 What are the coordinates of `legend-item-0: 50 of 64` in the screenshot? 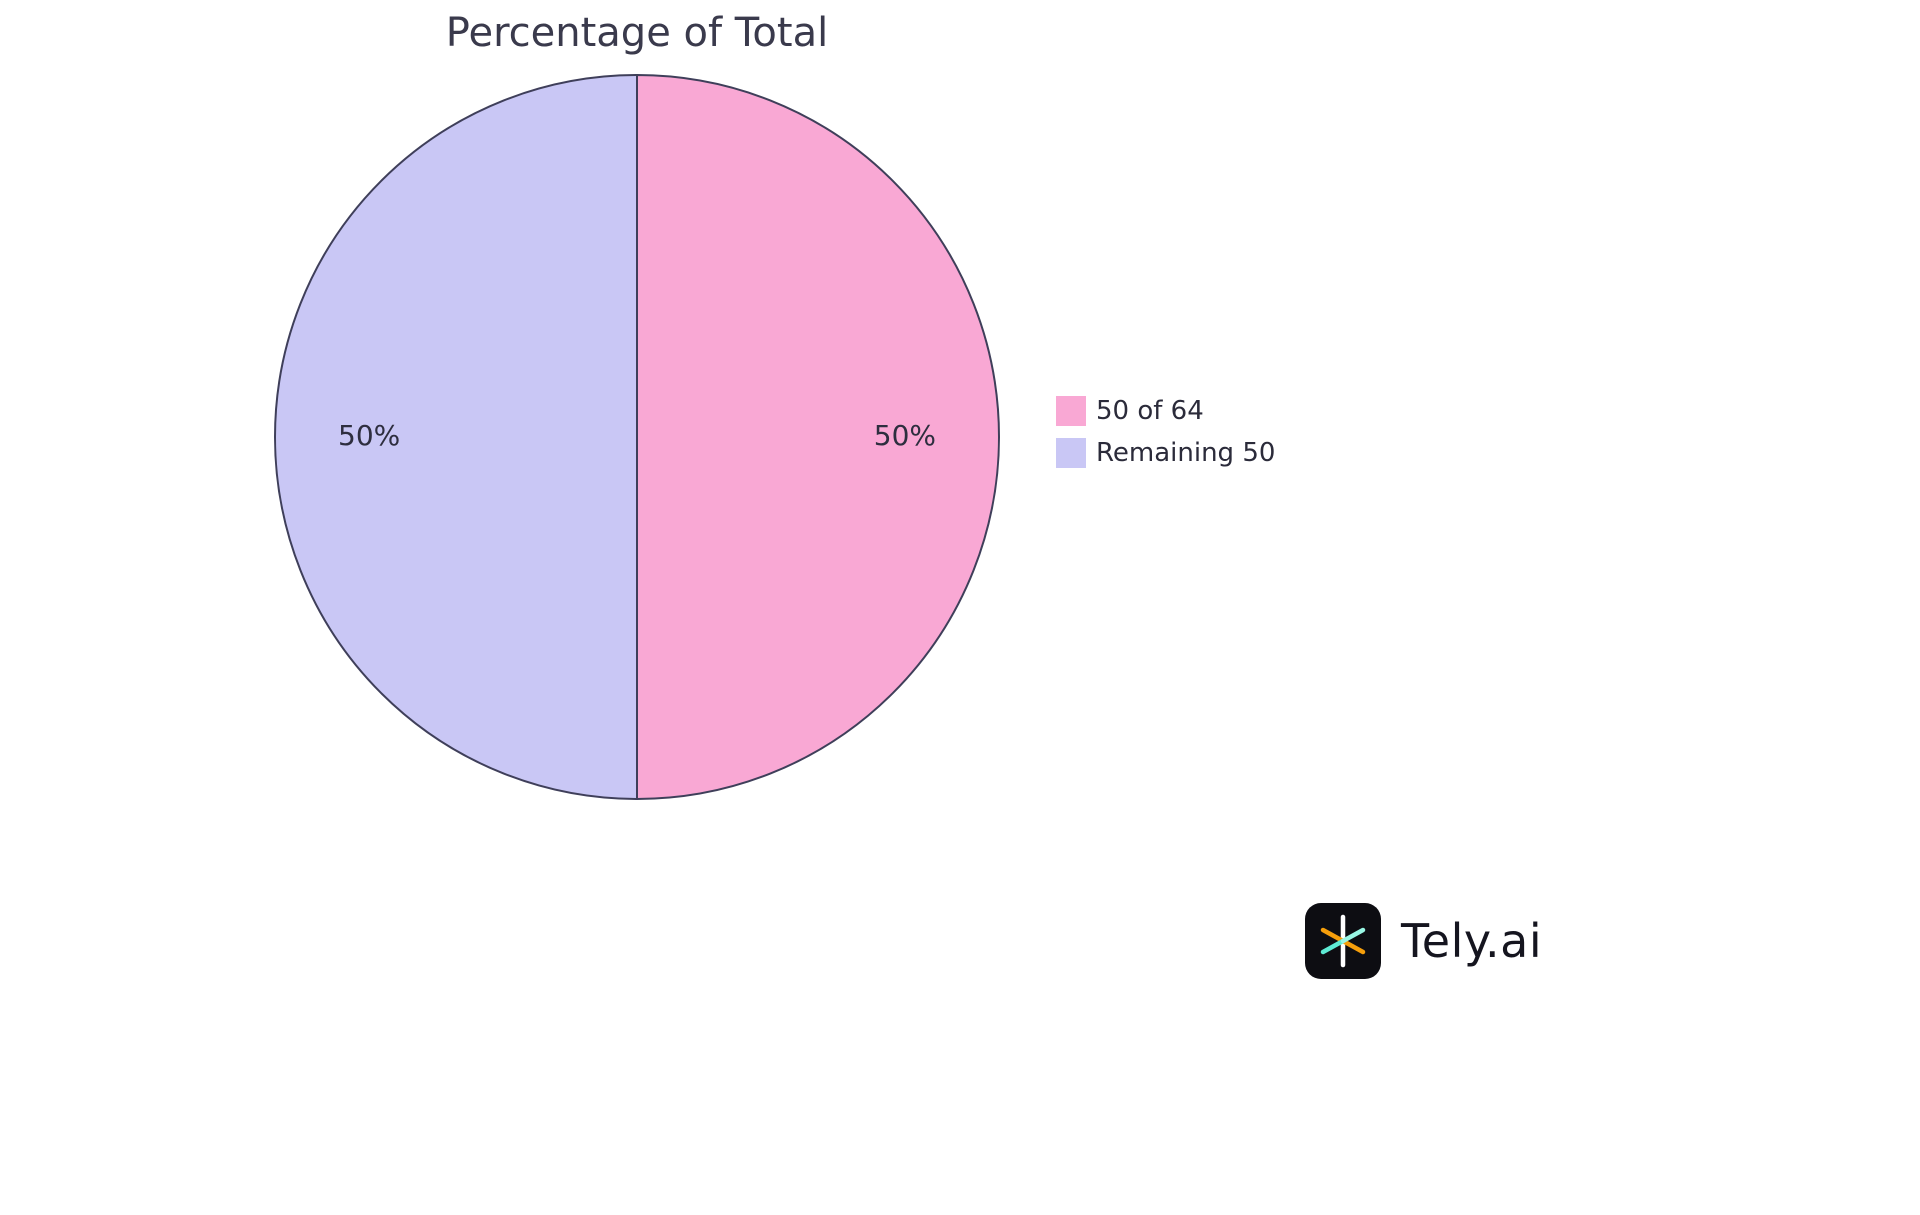 It's located at (1165, 411).